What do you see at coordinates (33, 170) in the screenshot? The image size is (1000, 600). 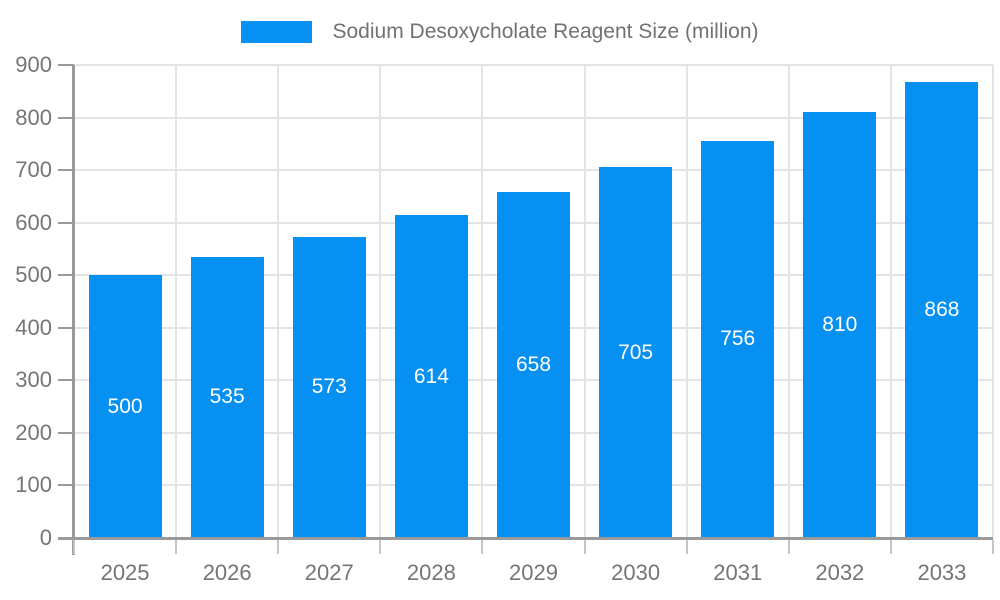 I see `y-tick-label: 700` at bounding box center [33, 170].